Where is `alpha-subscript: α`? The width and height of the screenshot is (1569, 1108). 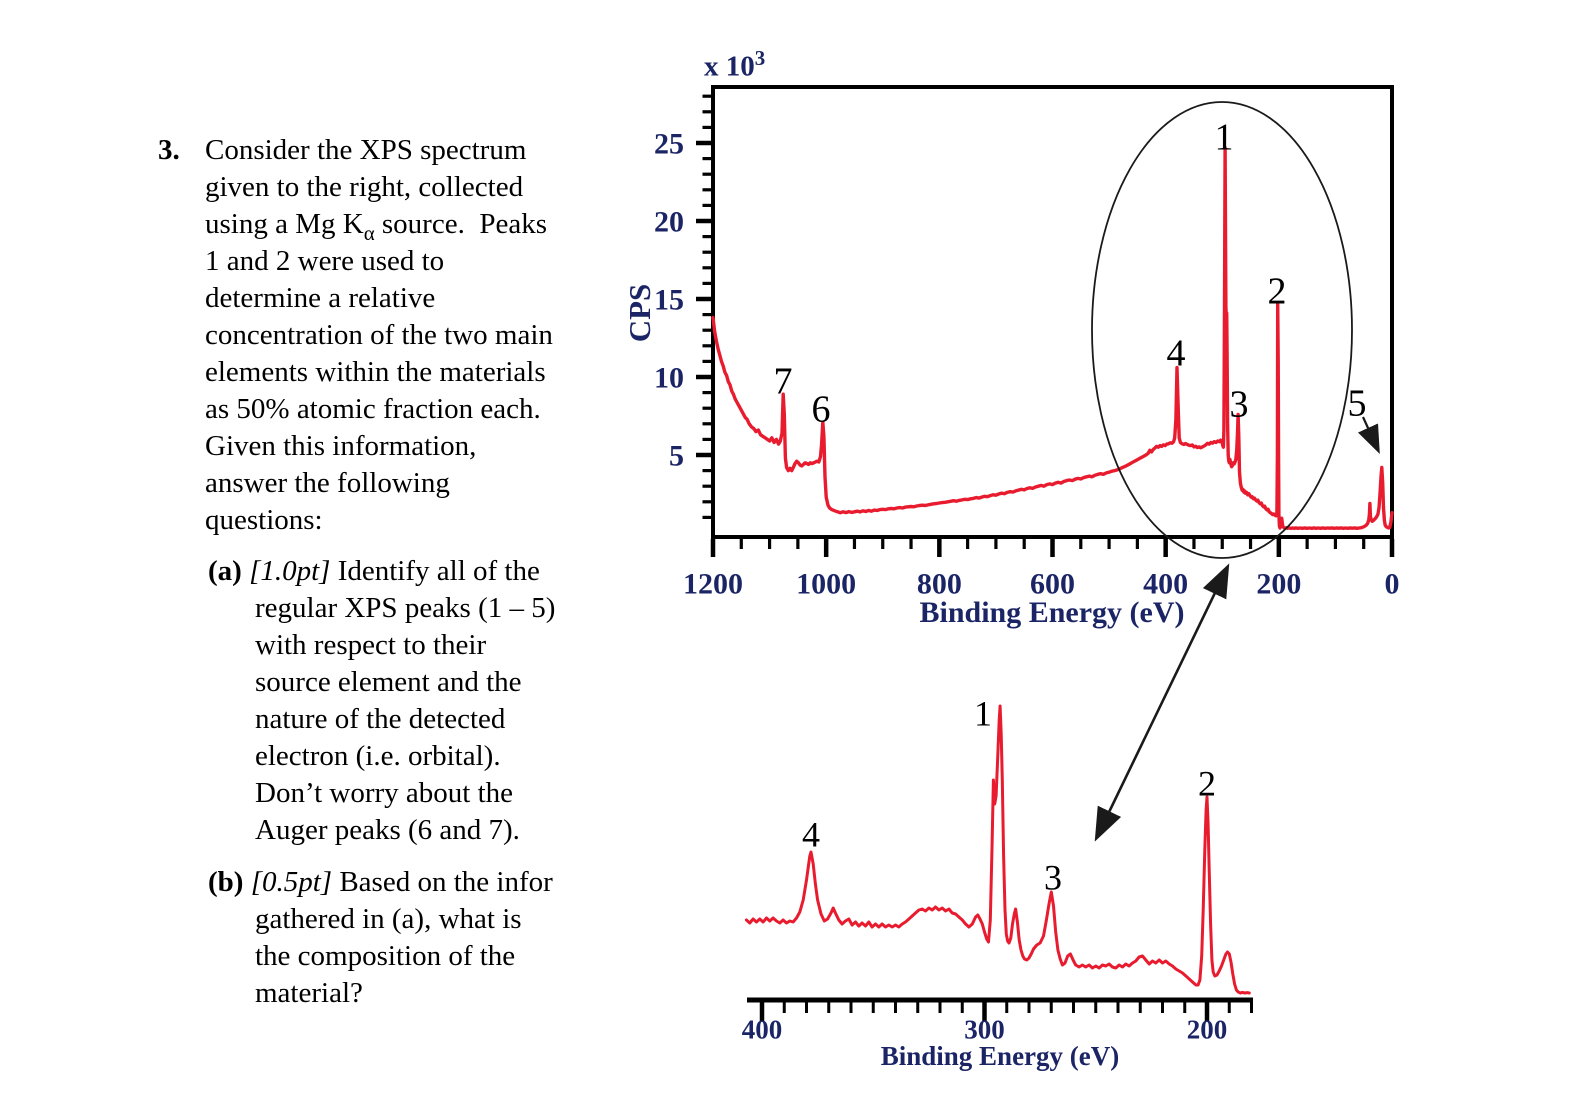 alpha-subscript: α is located at coordinates (369, 232).